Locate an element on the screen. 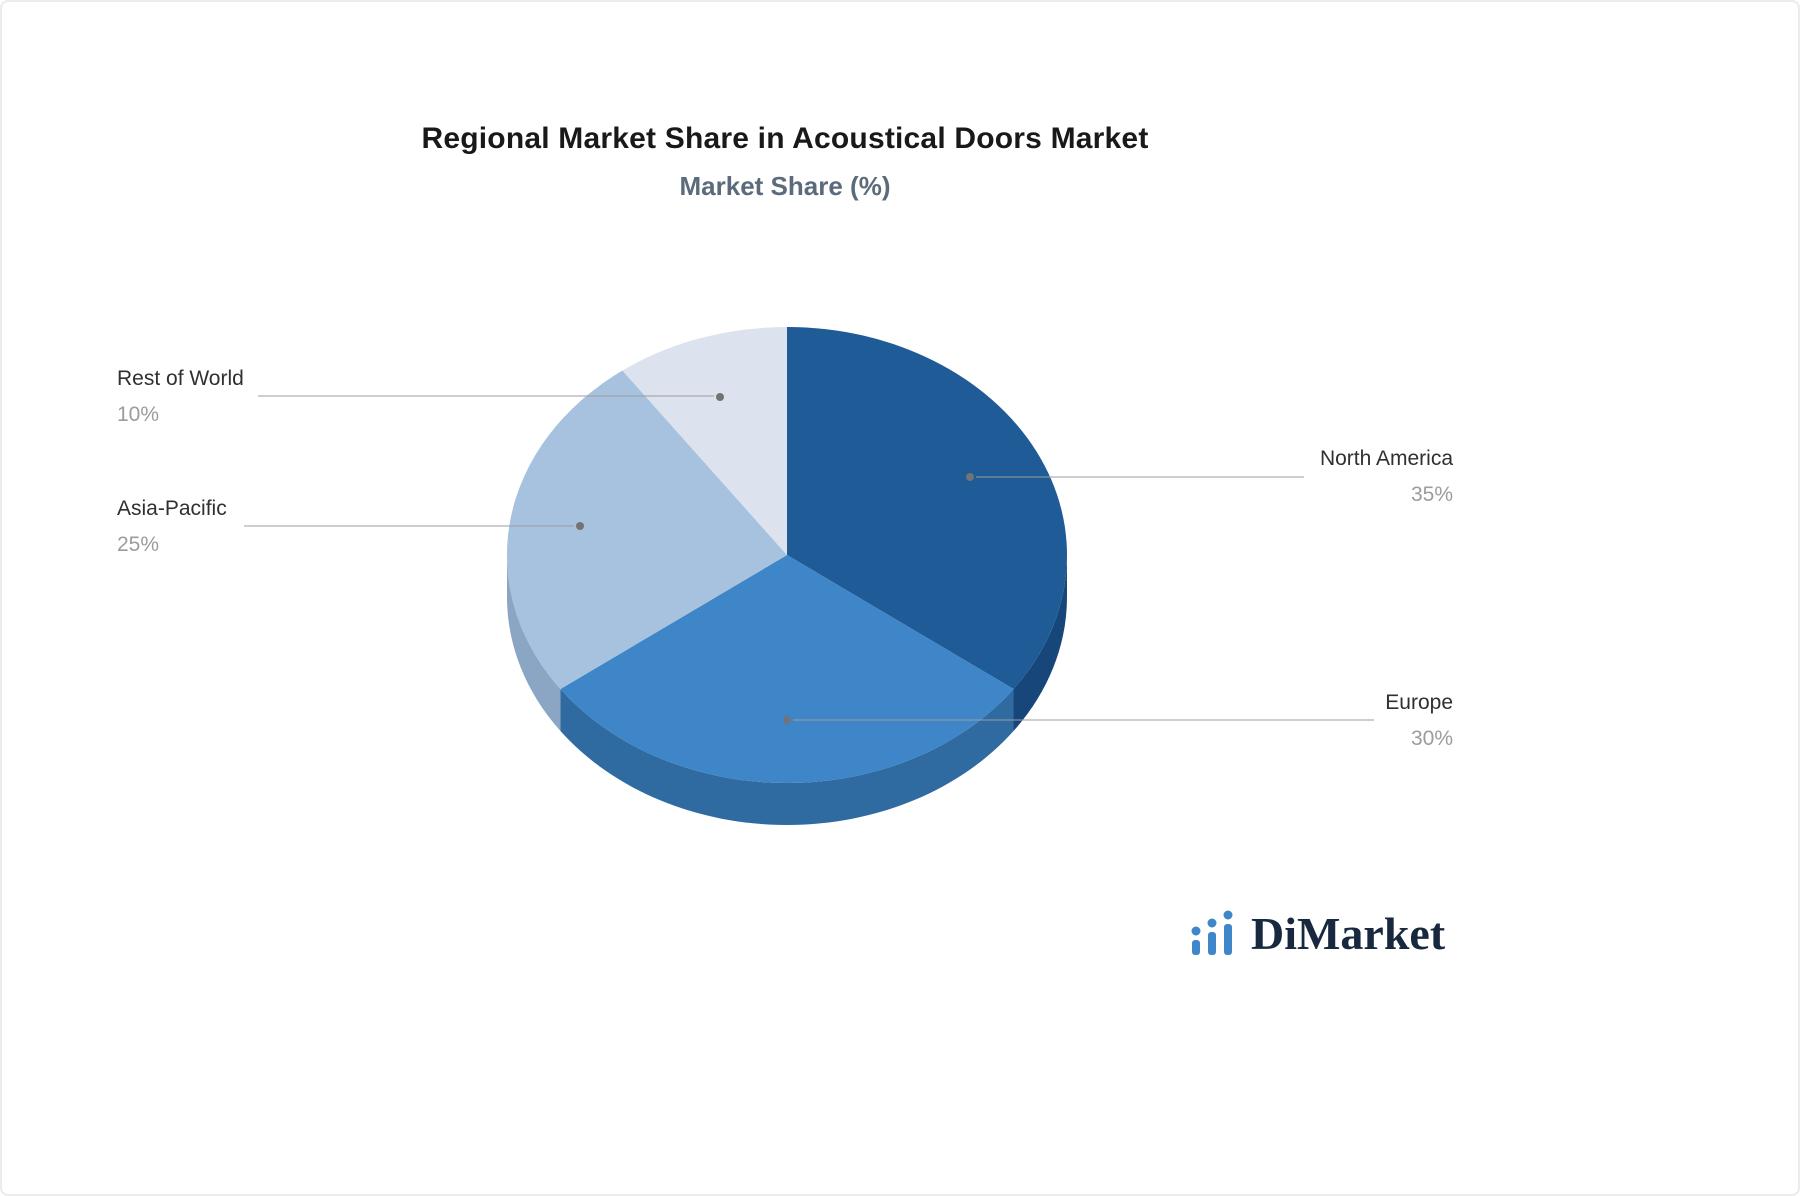 The image size is (1800, 1196). pie-slice-north-america is located at coordinates (927, 508).